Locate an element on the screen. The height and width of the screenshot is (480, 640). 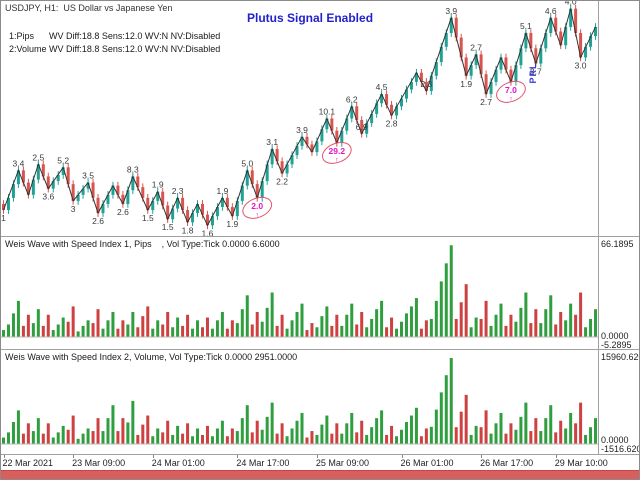
swing-label: 8.3 is located at coordinates (133, 169).